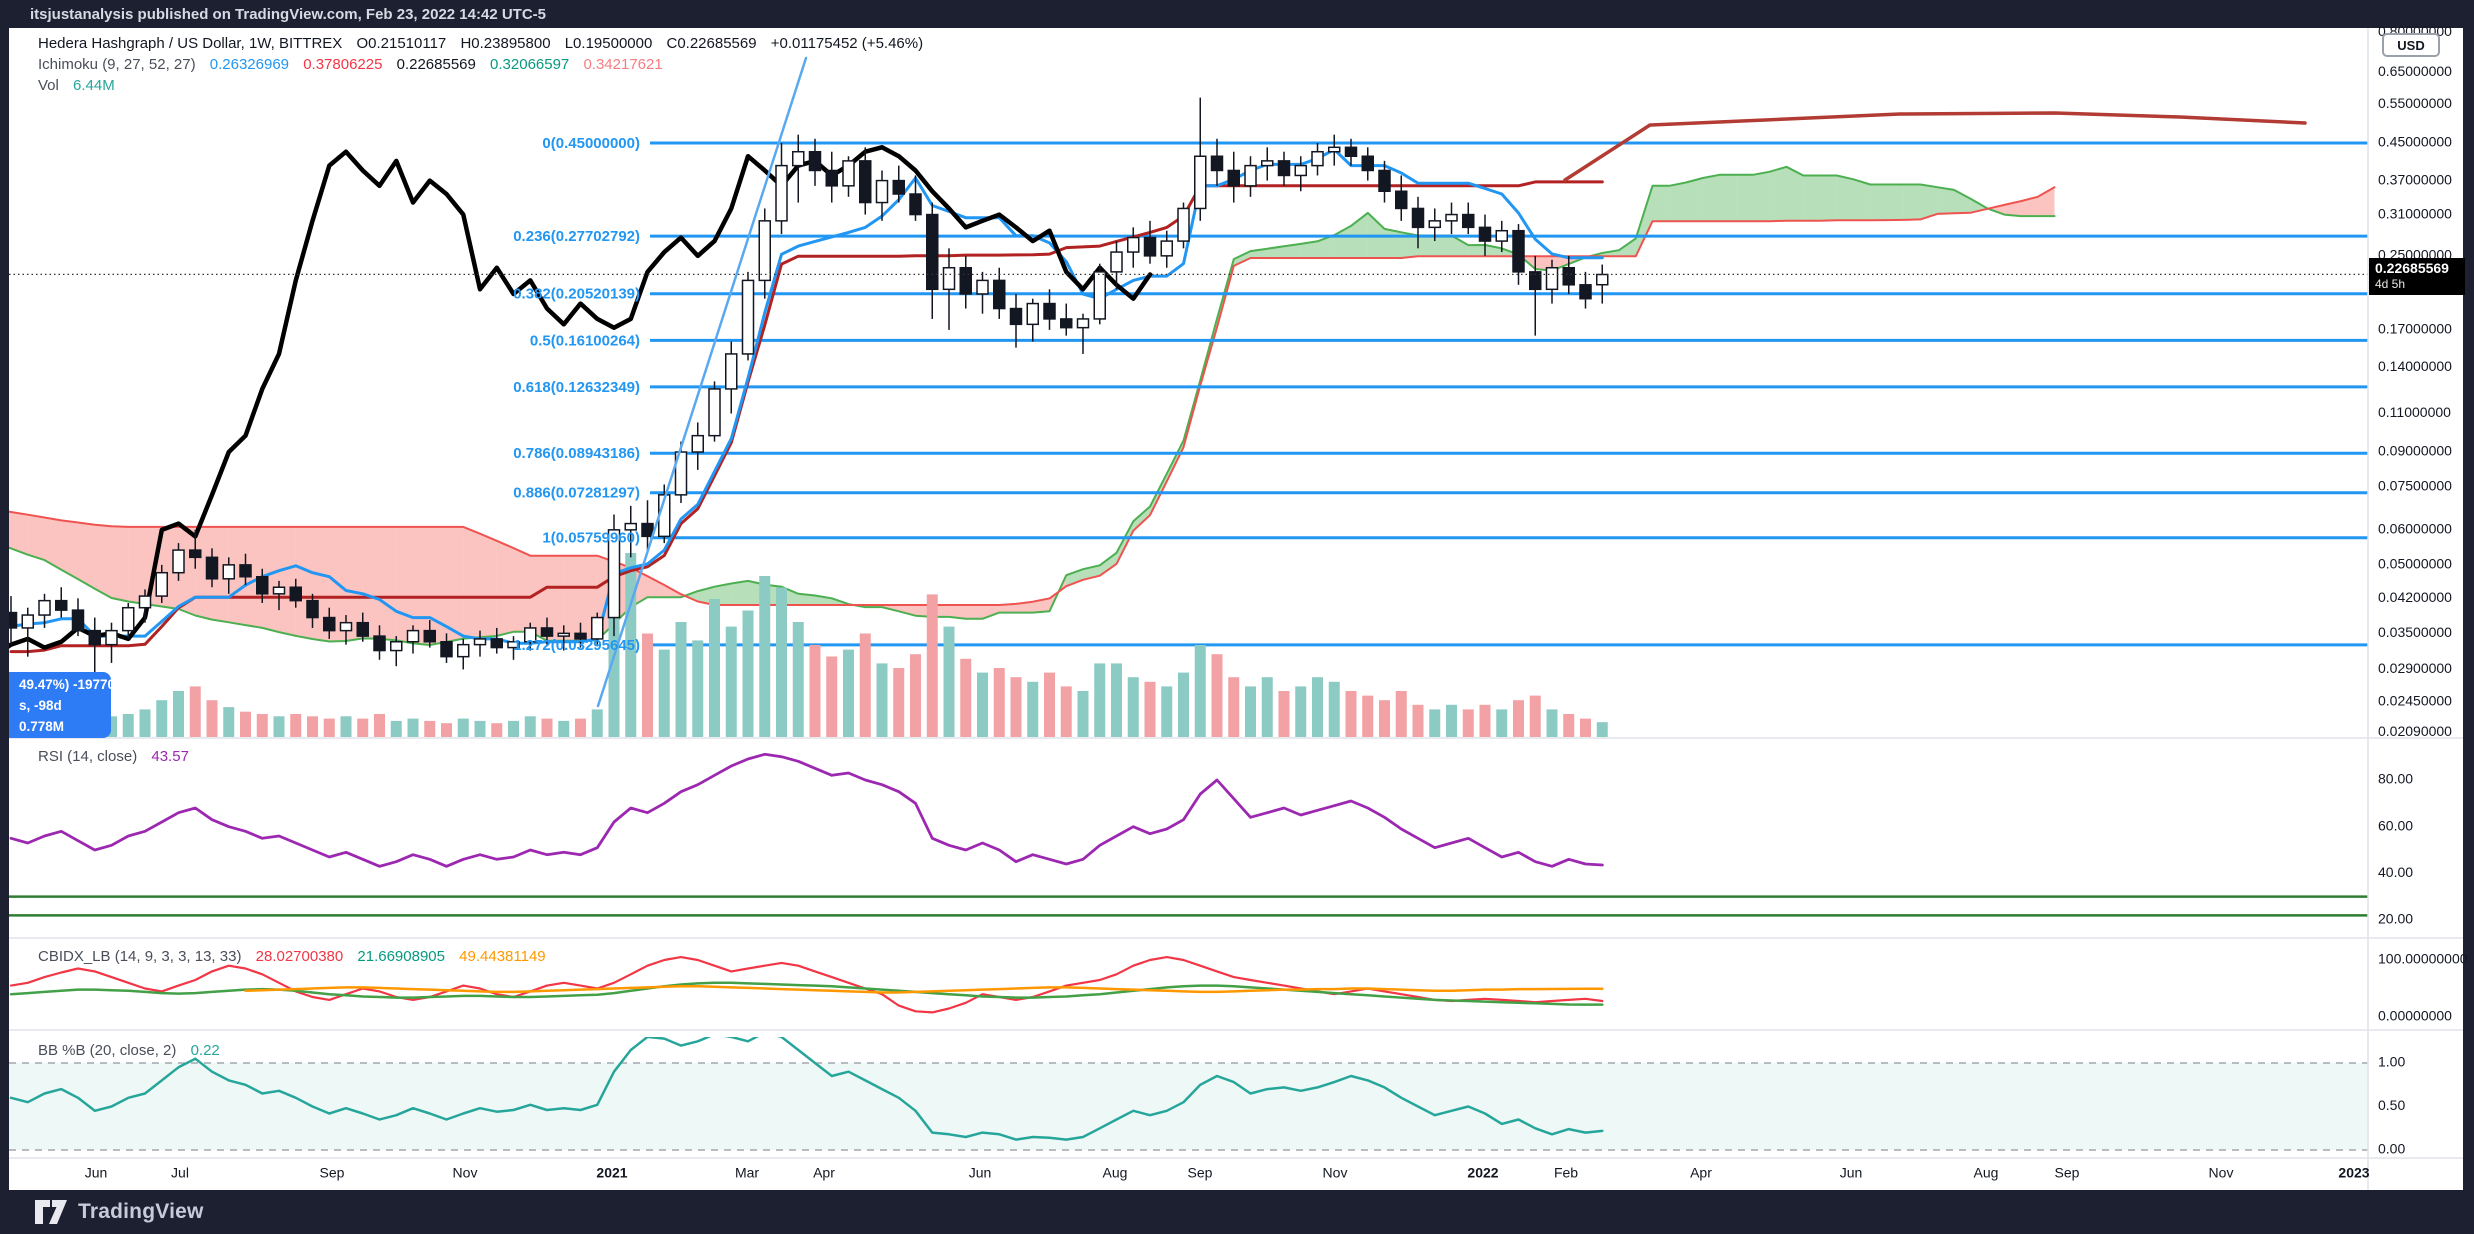 This screenshot has width=2474, height=1234. I want to click on time-scale, so click(1188, 1174).